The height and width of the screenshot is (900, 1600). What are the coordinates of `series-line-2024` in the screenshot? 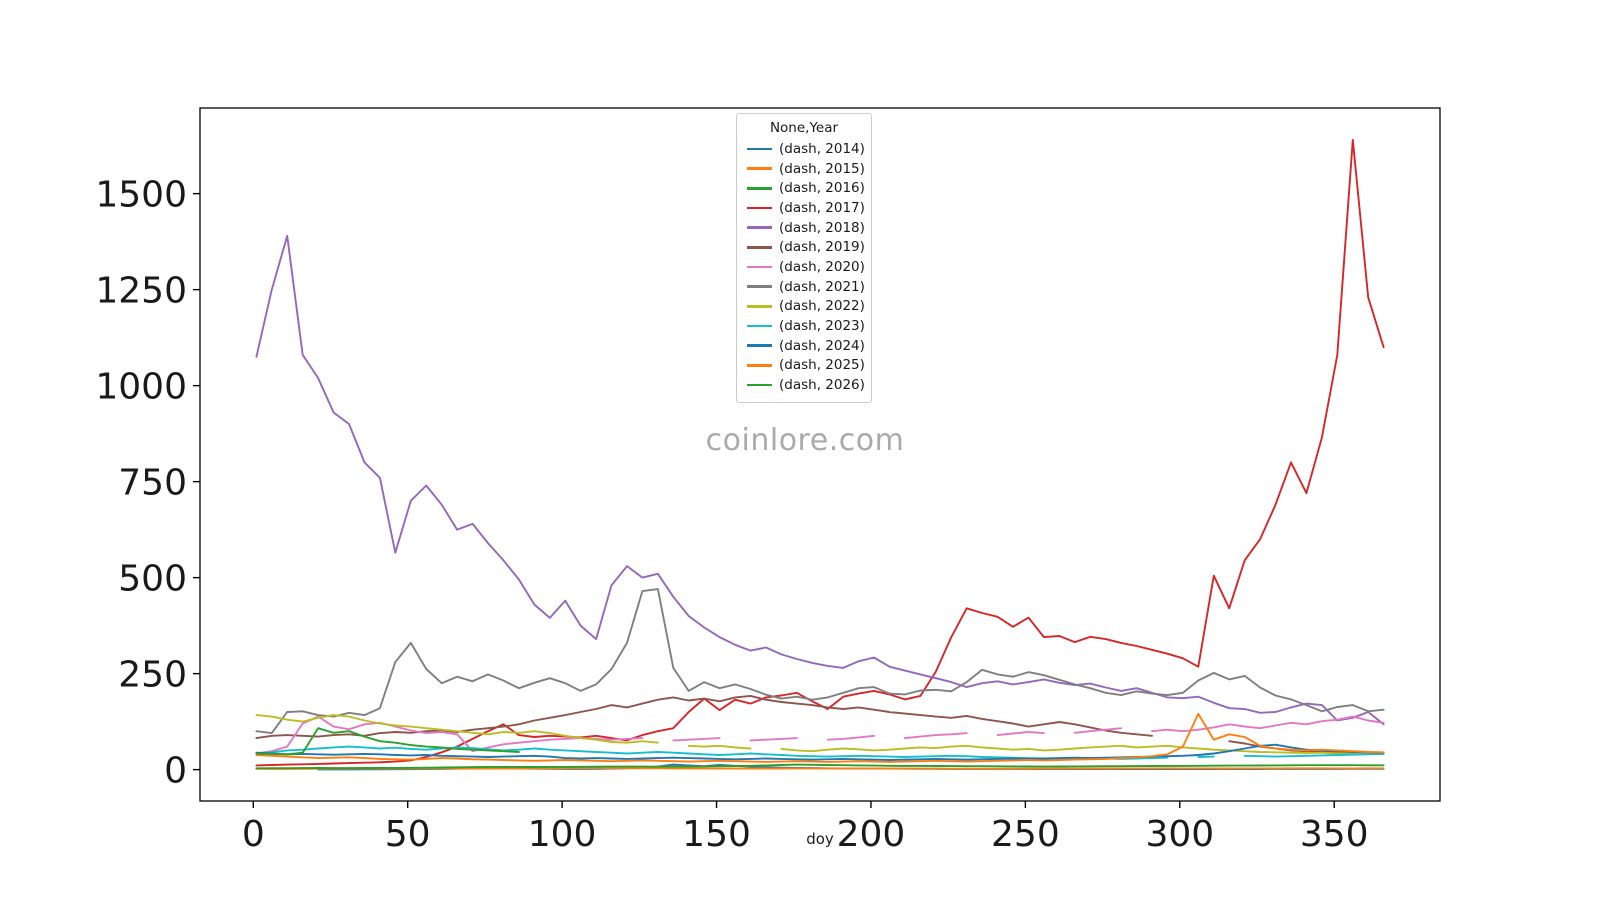 It's located at (820, 752).